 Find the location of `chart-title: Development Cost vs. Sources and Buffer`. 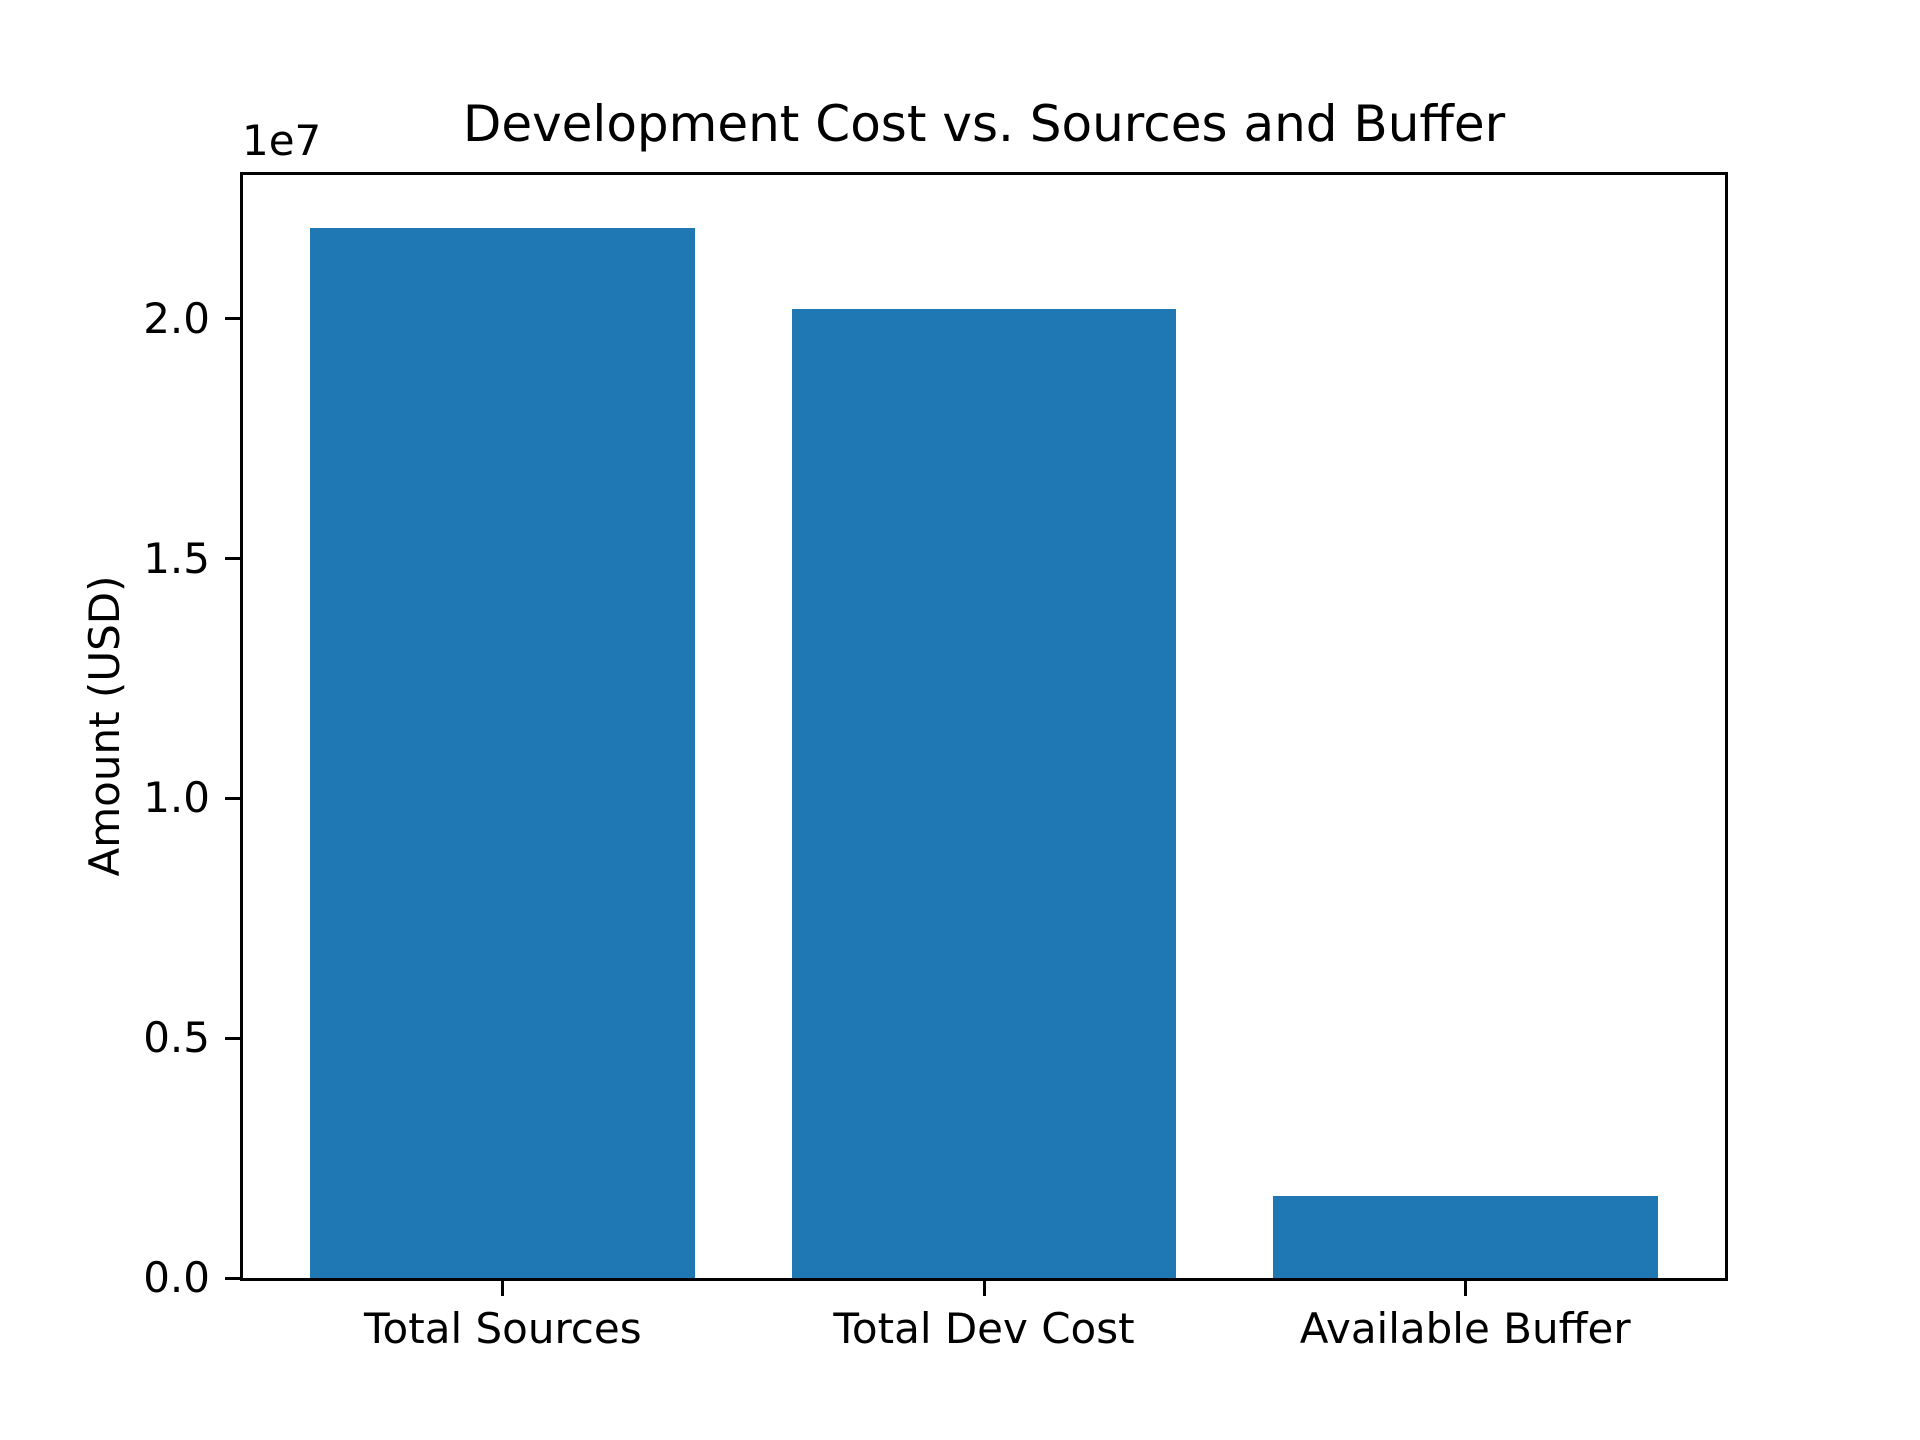

chart-title: Development Cost vs. Sources and Buffer is located at coordinates (984, 124).